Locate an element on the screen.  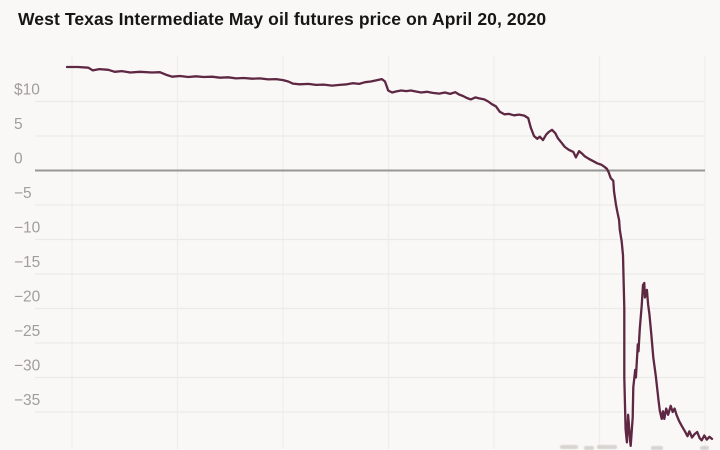
y-axis-tick-label: −35 is located at coordinates (27, 400).